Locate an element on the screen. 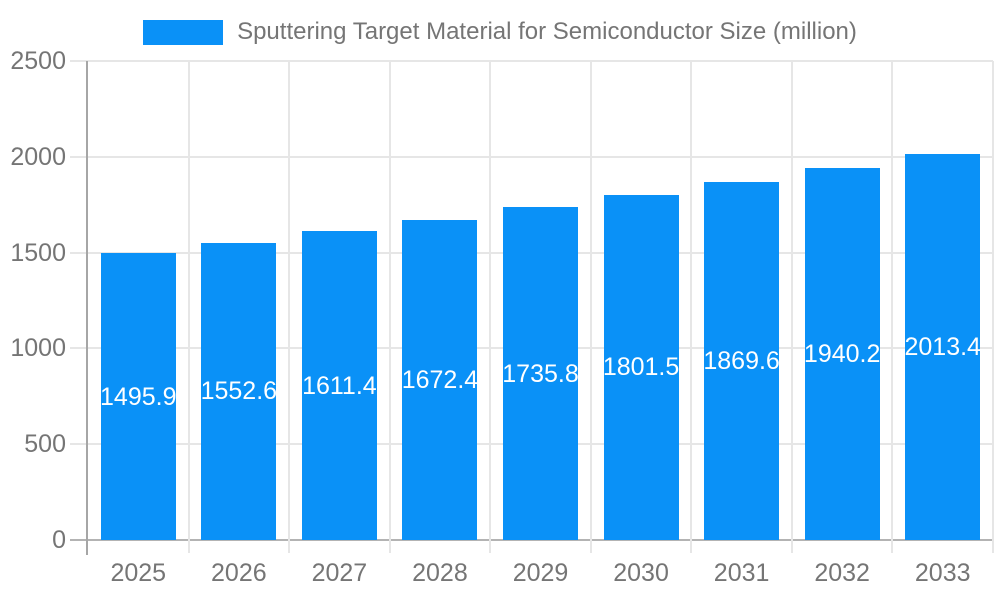 Image resolution: width=1000 pixels, height=600 pixels. x-tick-label: 2032 is located at coordinates (842, 573).